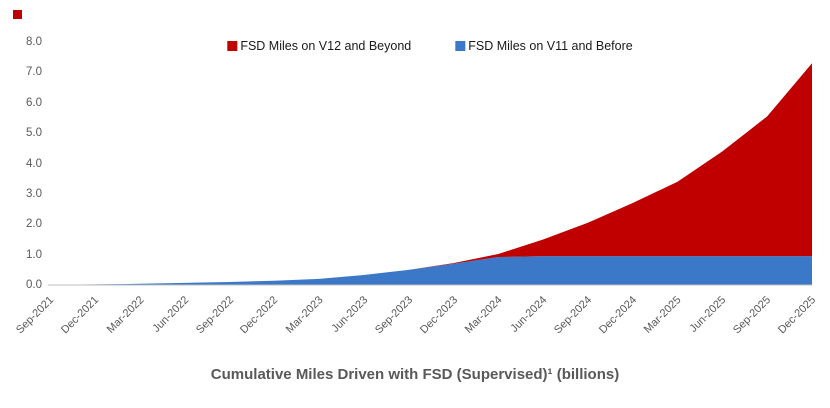 The width and height of the screenshot is (830, 408). What do you see at coordinates (34, 285) in the screenshot?
I see `y-axis-label: 0.0` at bounding box center [34, 285].